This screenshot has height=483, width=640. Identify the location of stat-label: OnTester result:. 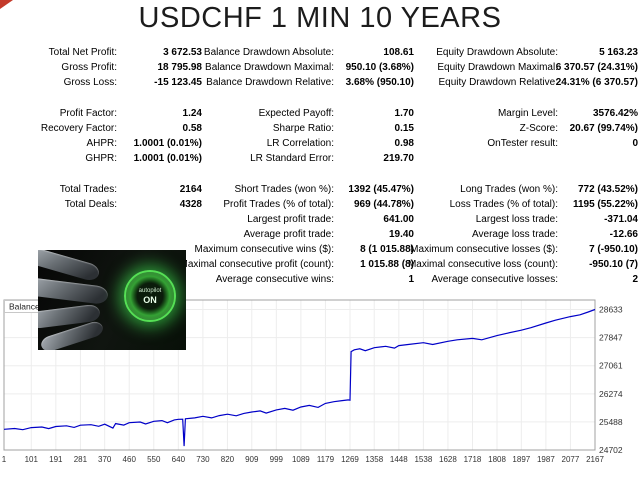
(522, 143).